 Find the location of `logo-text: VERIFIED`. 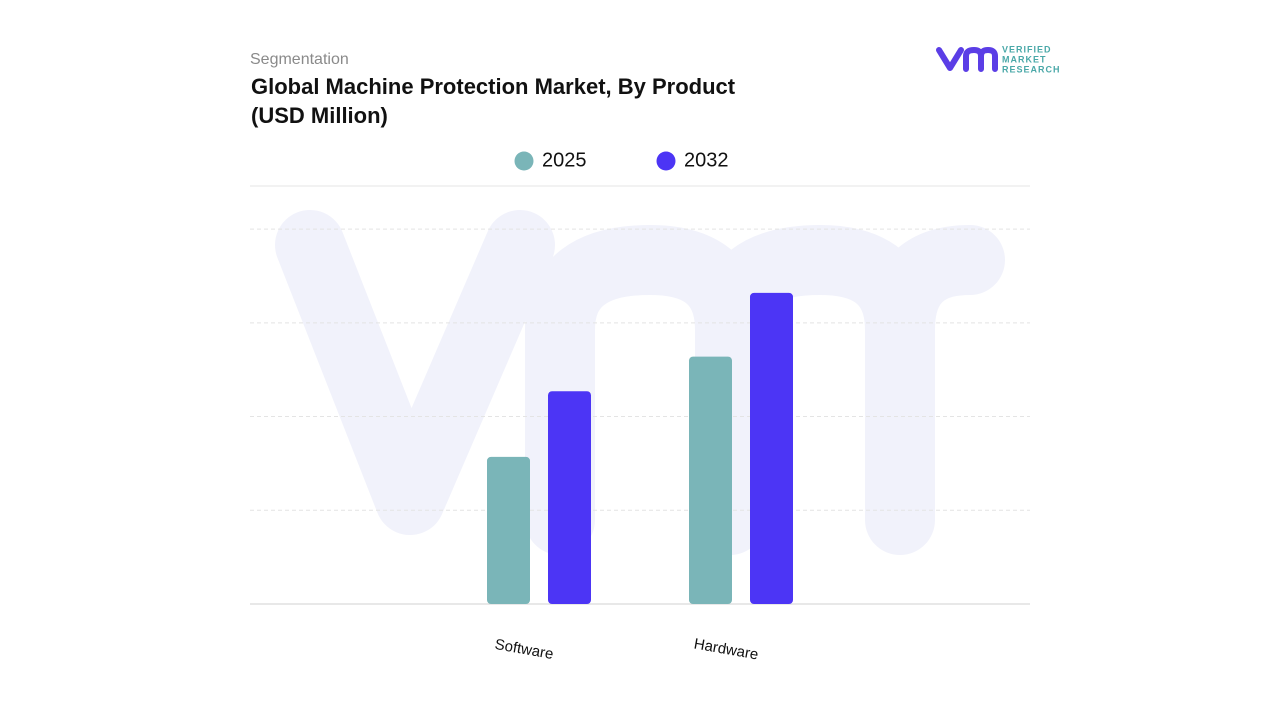

logo-text: VERIFIED is located at coordinates (1027, 49).